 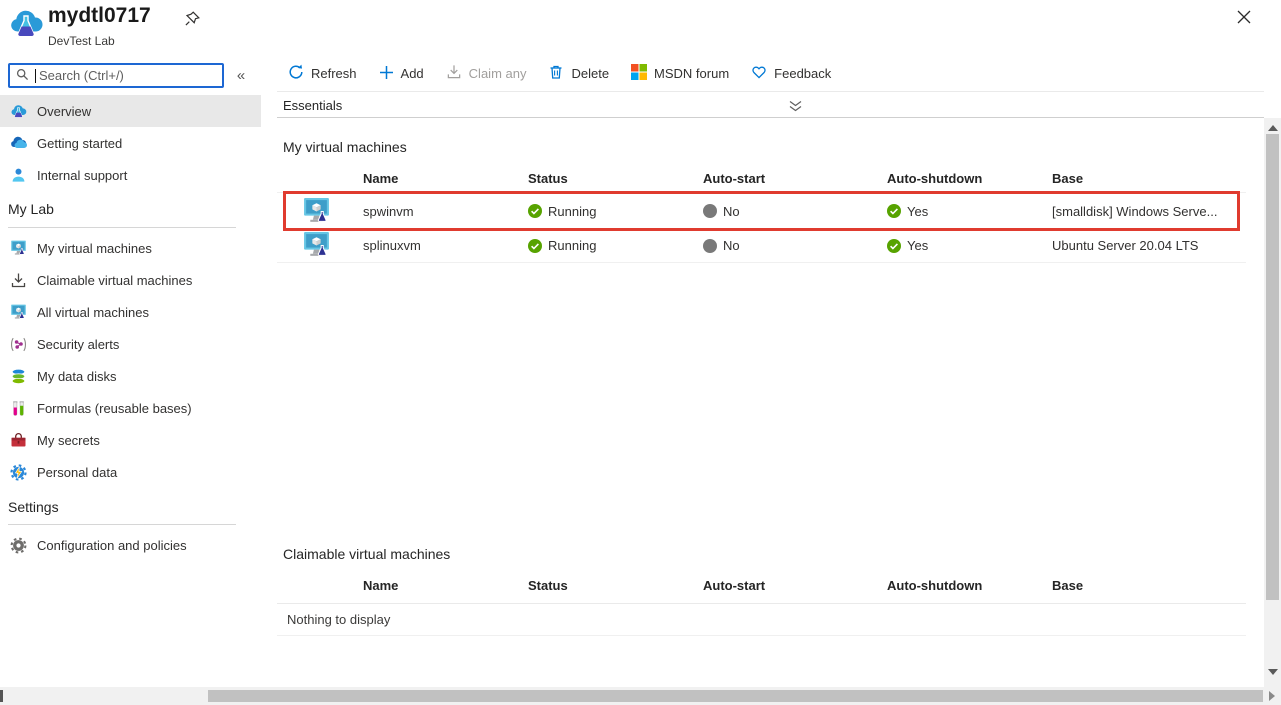 I want to click on command-bar: Refresh Add Claim any, so click(x=559, y=73).